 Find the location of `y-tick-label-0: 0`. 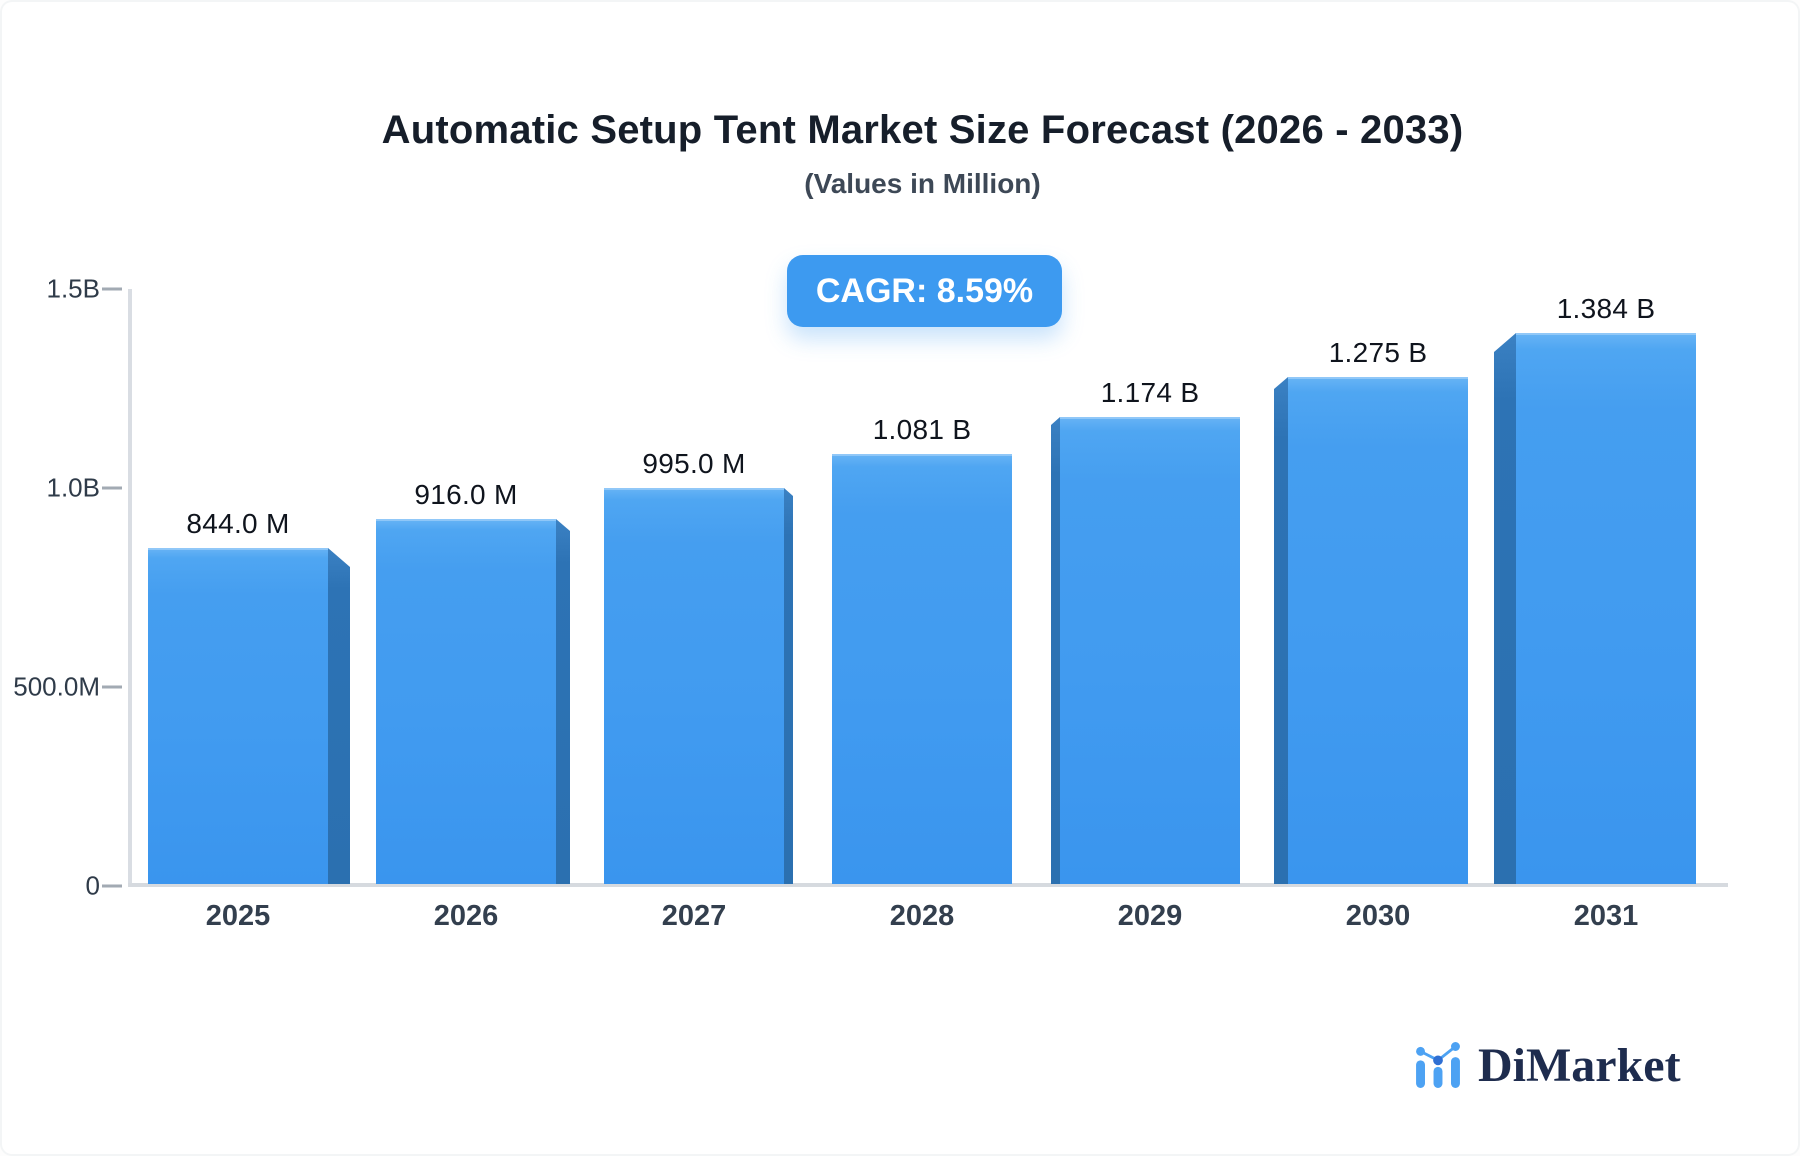

y-tick-label-0: 0 is located at coordinates (92, 885).